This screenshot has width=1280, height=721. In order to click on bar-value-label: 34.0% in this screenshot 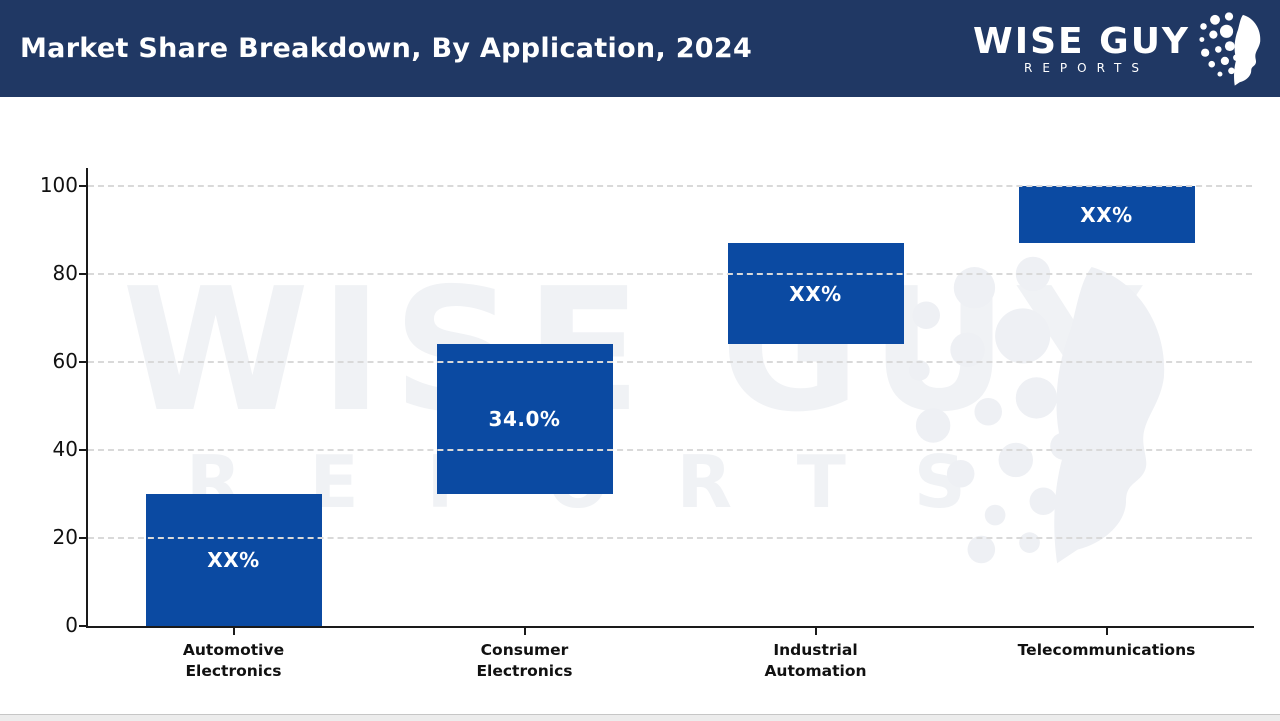, I will do `click(524, 419)`.